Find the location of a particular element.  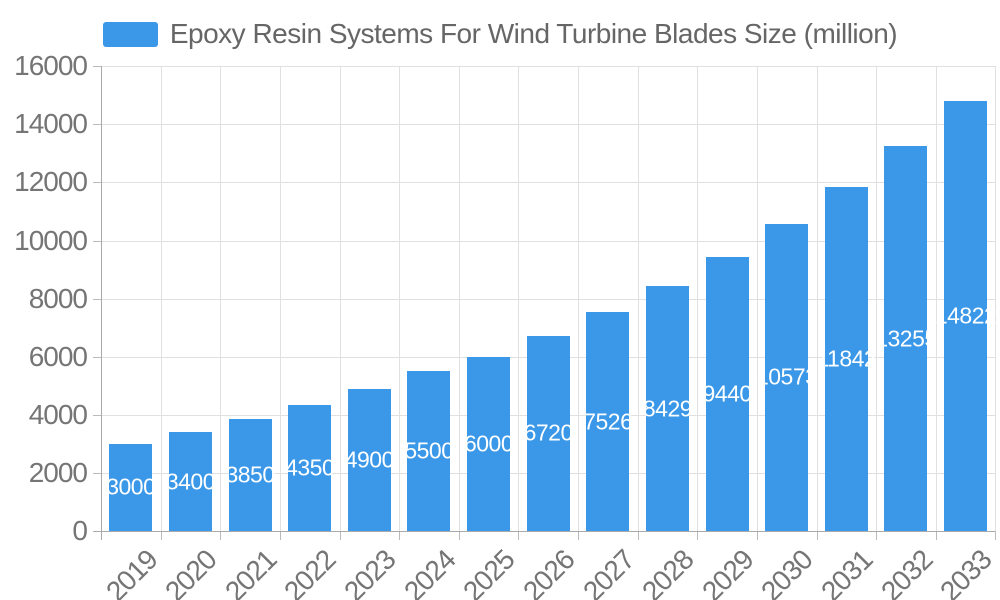

bar-value-label: 5500 is located at coordinates (429, 450).